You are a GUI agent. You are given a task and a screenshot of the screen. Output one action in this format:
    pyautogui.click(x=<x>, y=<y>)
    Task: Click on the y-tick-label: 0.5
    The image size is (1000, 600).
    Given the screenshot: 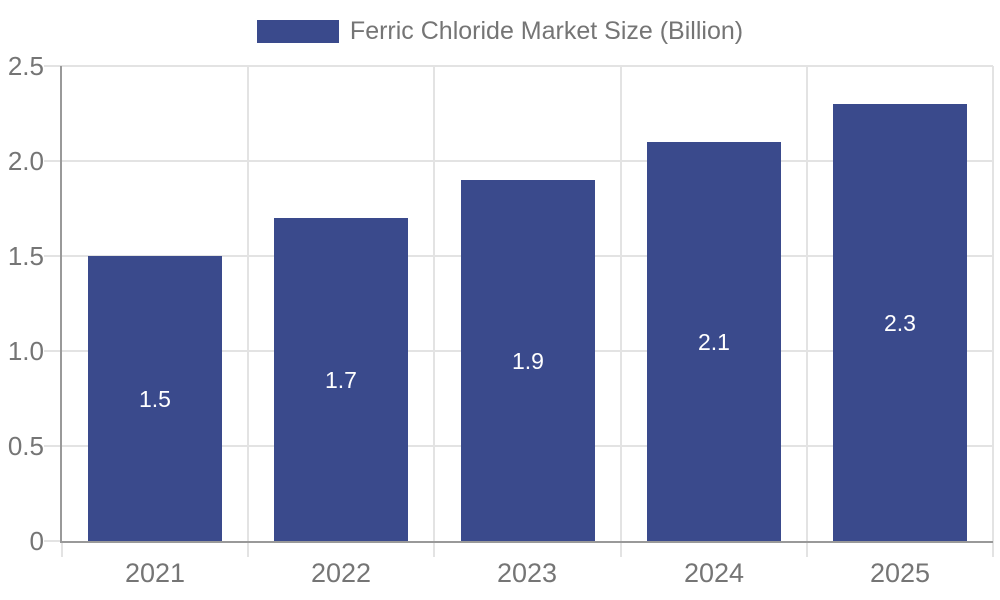 What is the action you would take?
    pyautogui.click(x=25, y=446)
    